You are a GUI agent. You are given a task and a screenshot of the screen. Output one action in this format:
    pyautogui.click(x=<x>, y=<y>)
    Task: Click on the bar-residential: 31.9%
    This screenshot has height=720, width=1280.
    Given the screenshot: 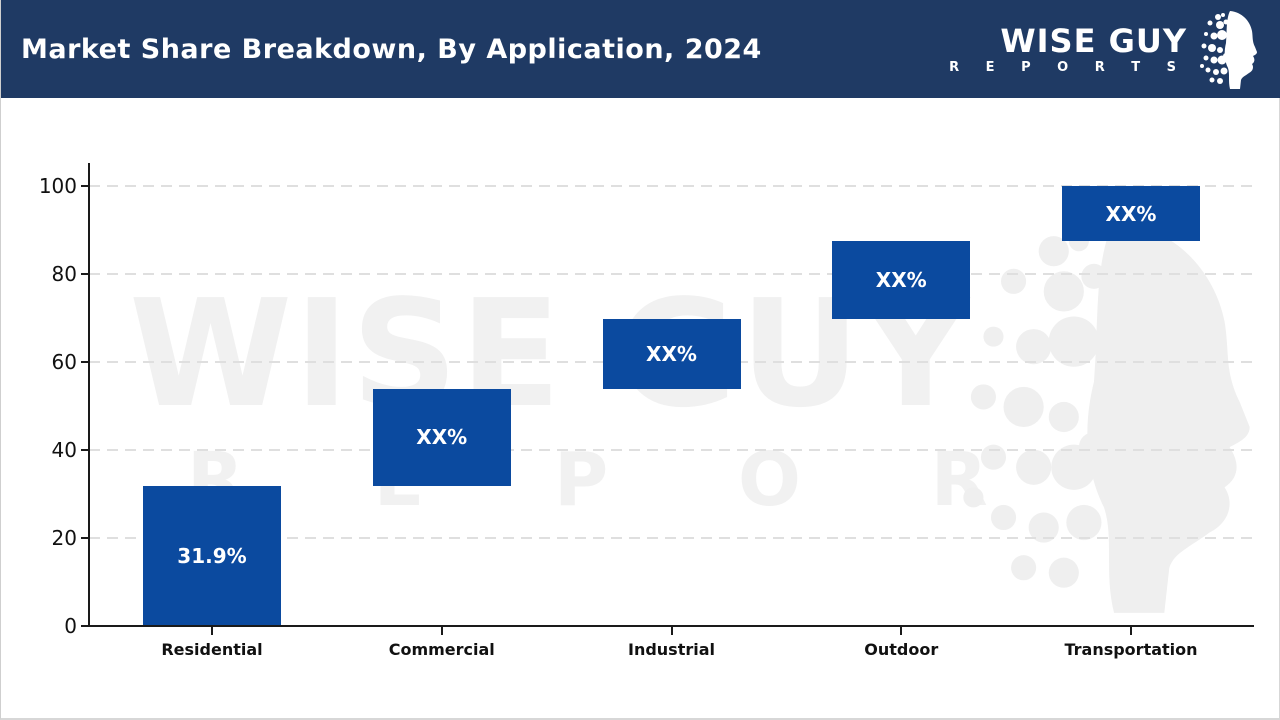 What is the action you would take?
    pyautogui.click(x=212, y=555)
    